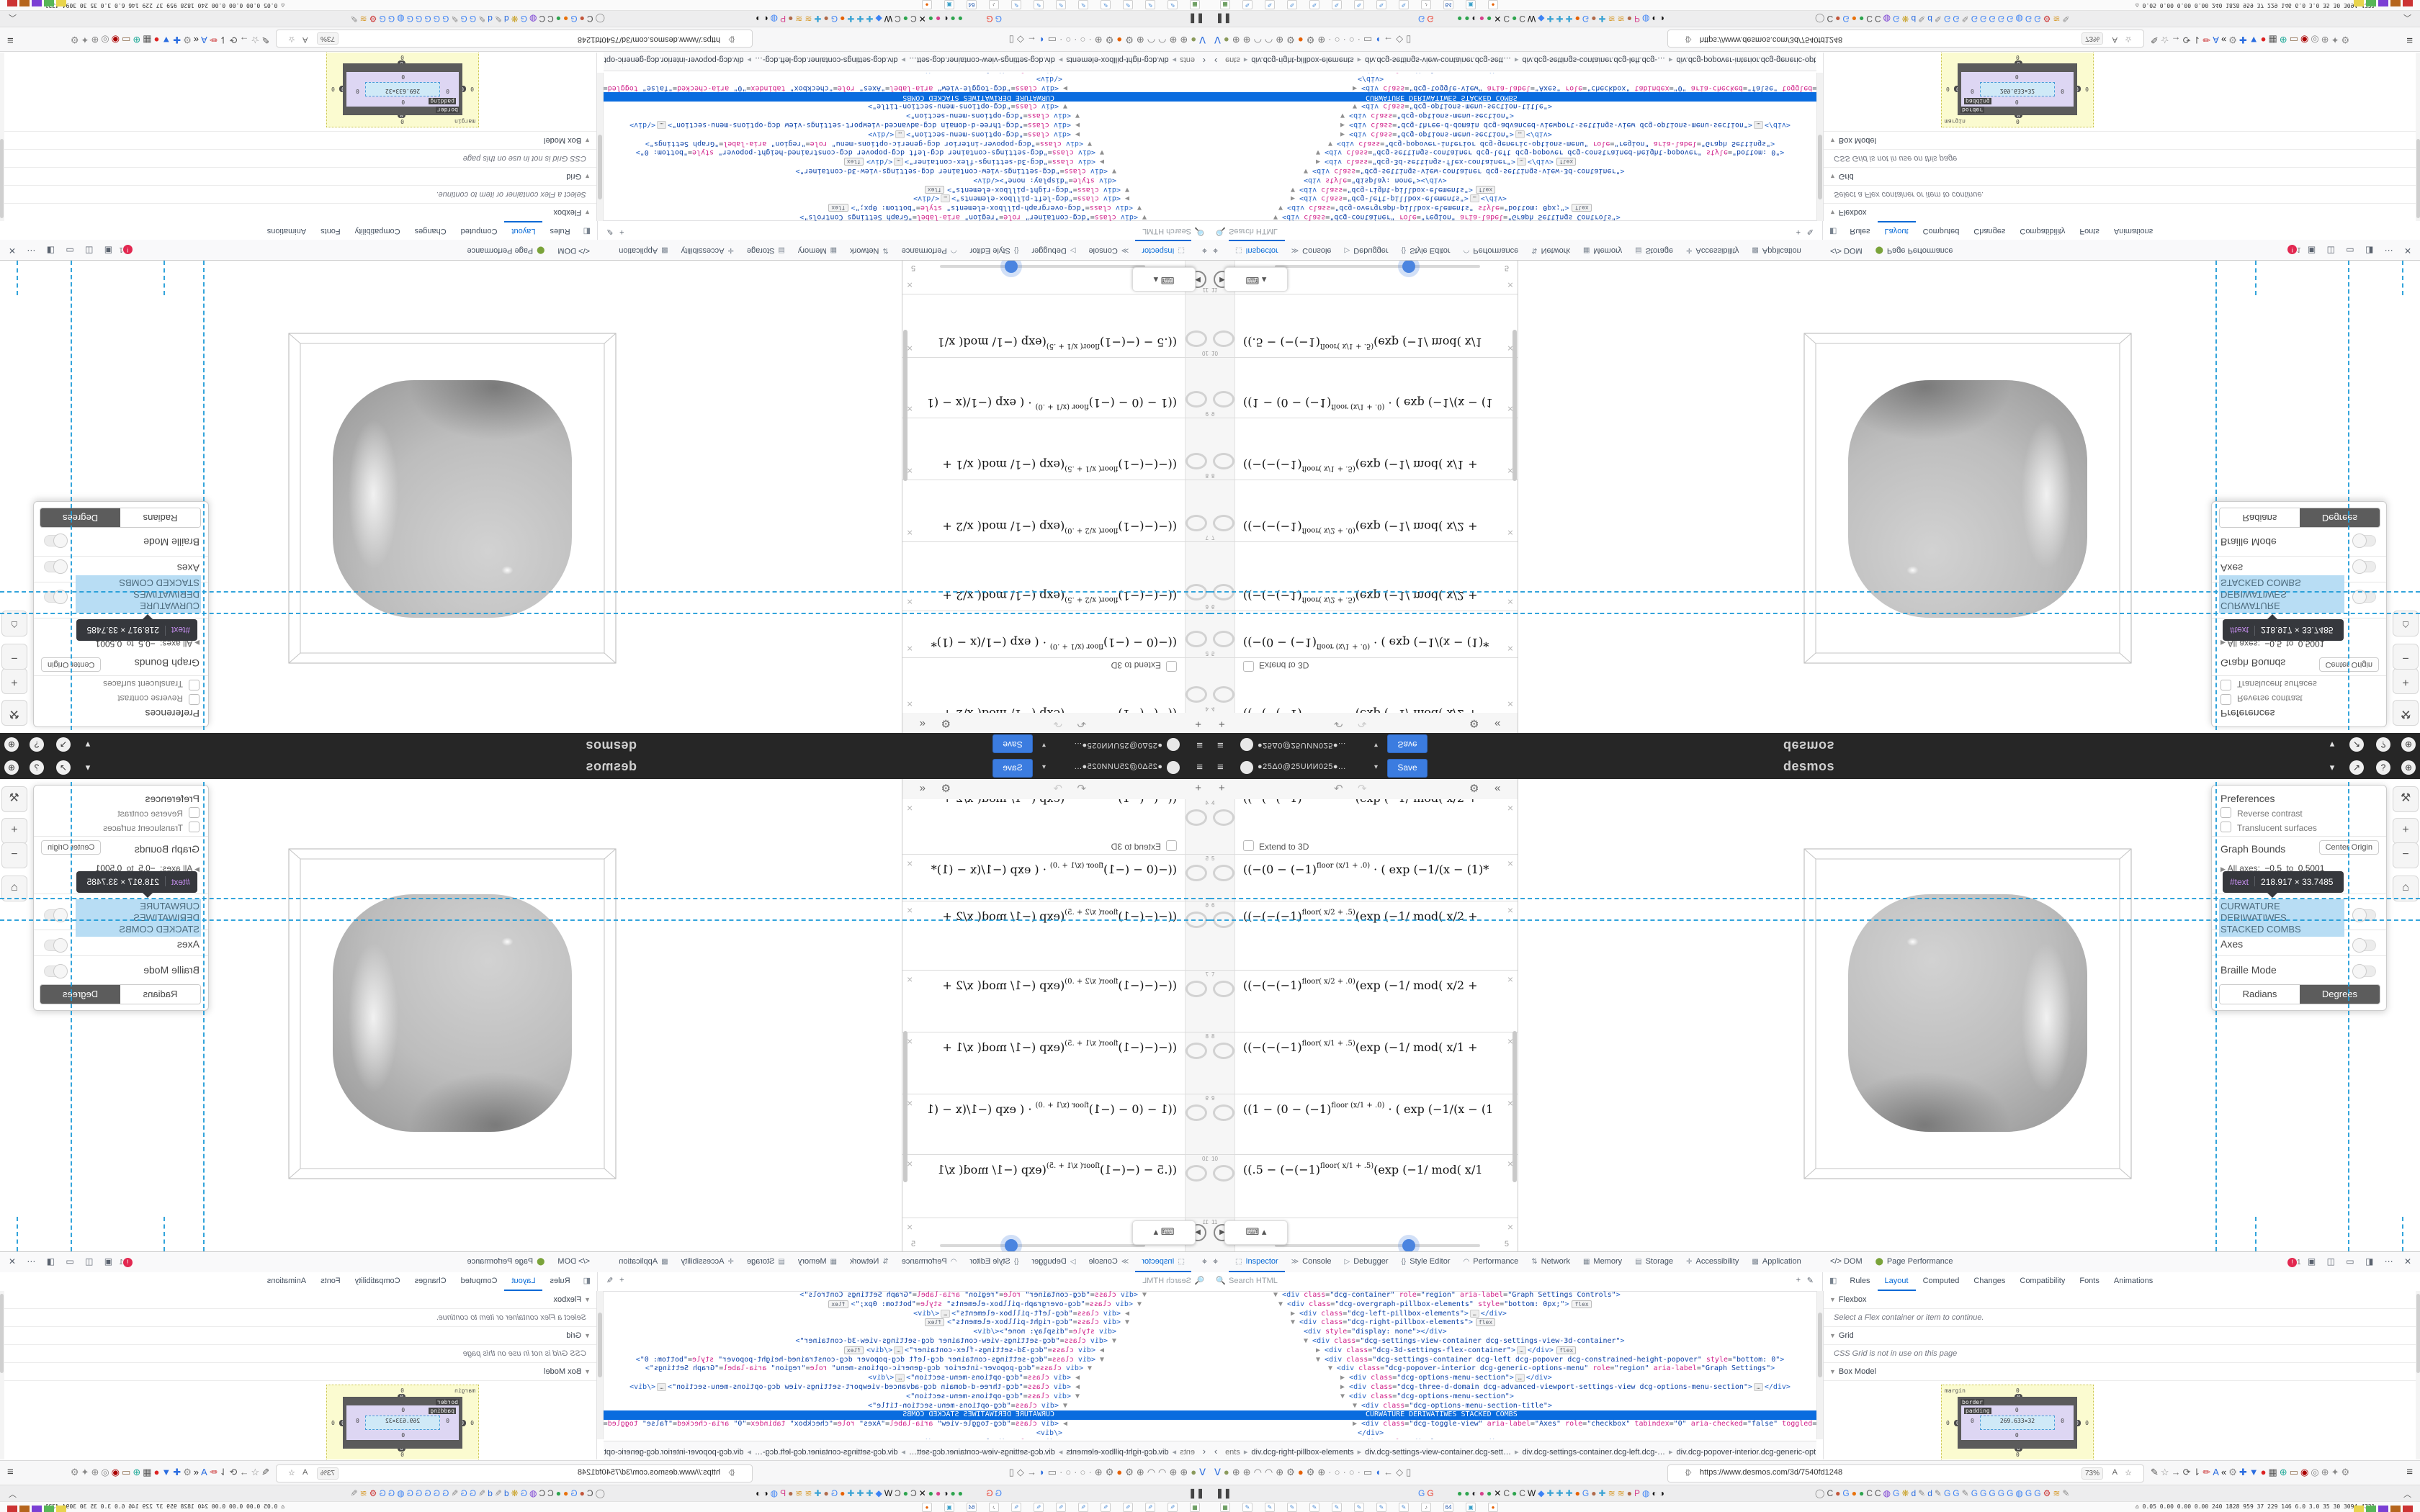 The height and width of the screenshot is (1512, 2420). Describe the element at coordinates (2166, 40) in the screenshot. I see `toolbar-extension-icon: ☆` at that location.